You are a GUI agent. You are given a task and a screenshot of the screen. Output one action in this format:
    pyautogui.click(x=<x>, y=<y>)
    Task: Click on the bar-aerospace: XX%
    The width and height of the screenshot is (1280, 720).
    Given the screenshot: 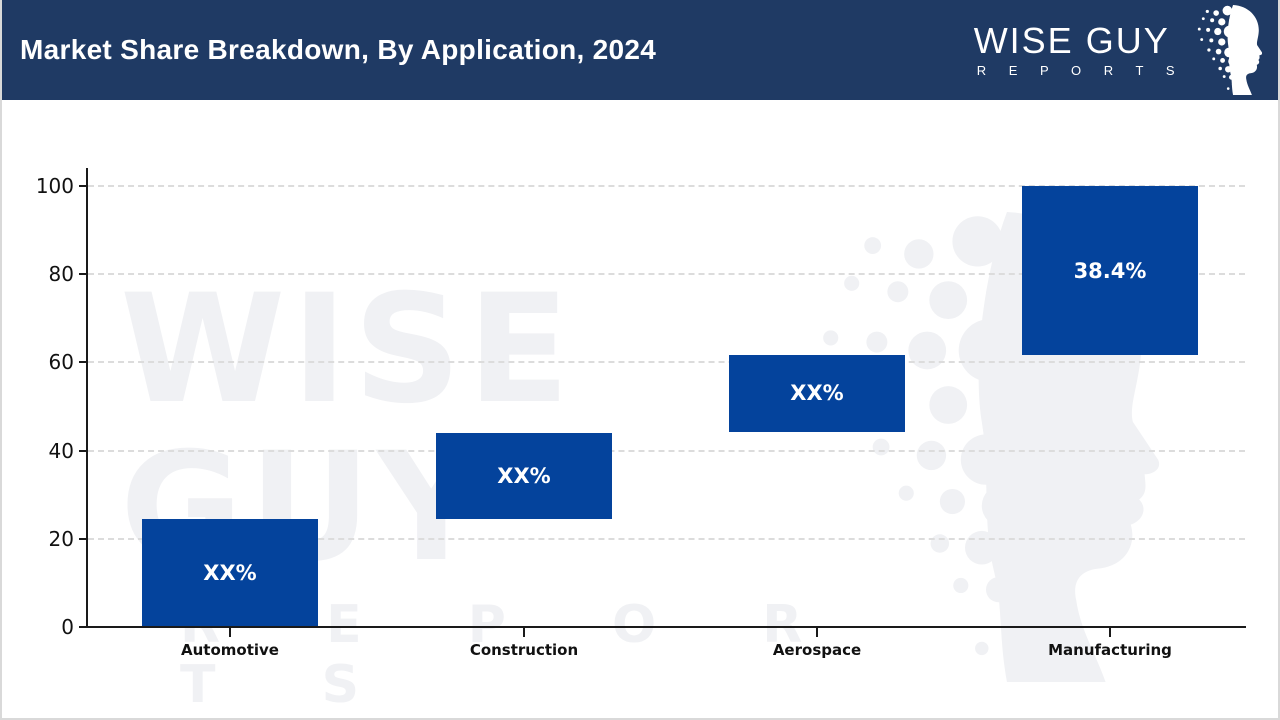 What is the action you would take?
    pyautogui.click(x=817, y=393)
    